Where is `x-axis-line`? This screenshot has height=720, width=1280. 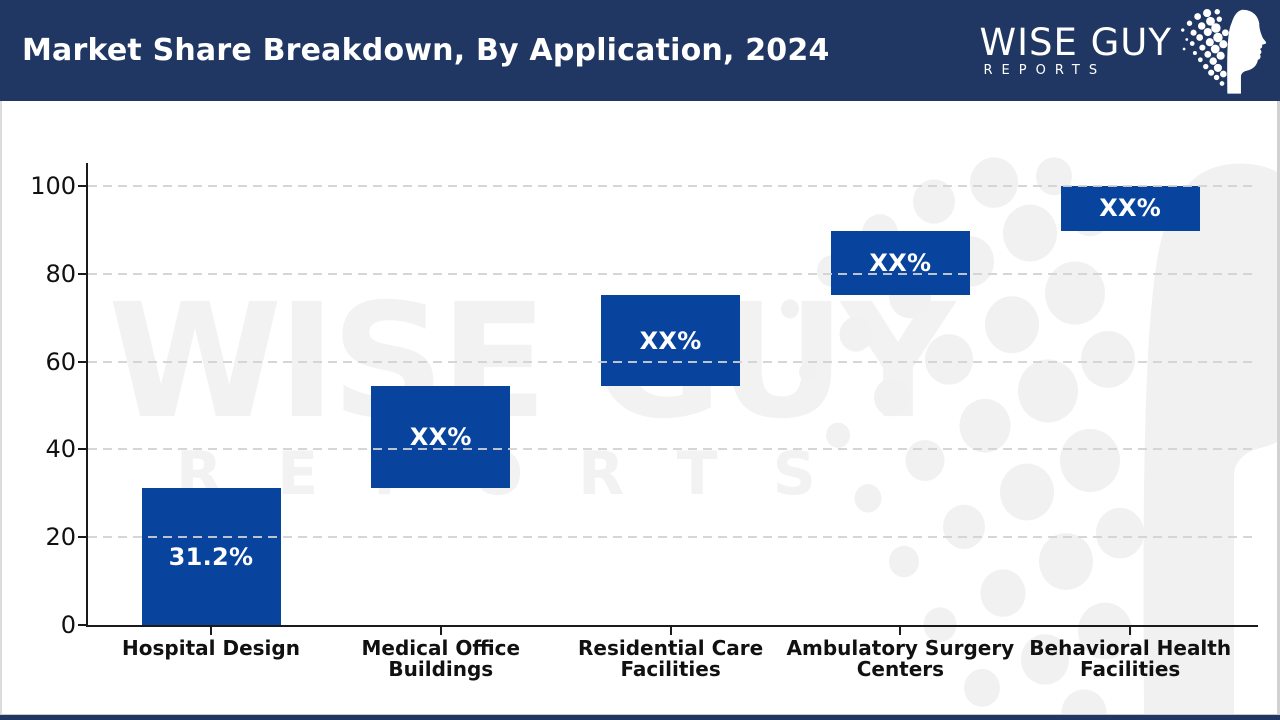 x-axis-line is located at coordinates (672, 626).